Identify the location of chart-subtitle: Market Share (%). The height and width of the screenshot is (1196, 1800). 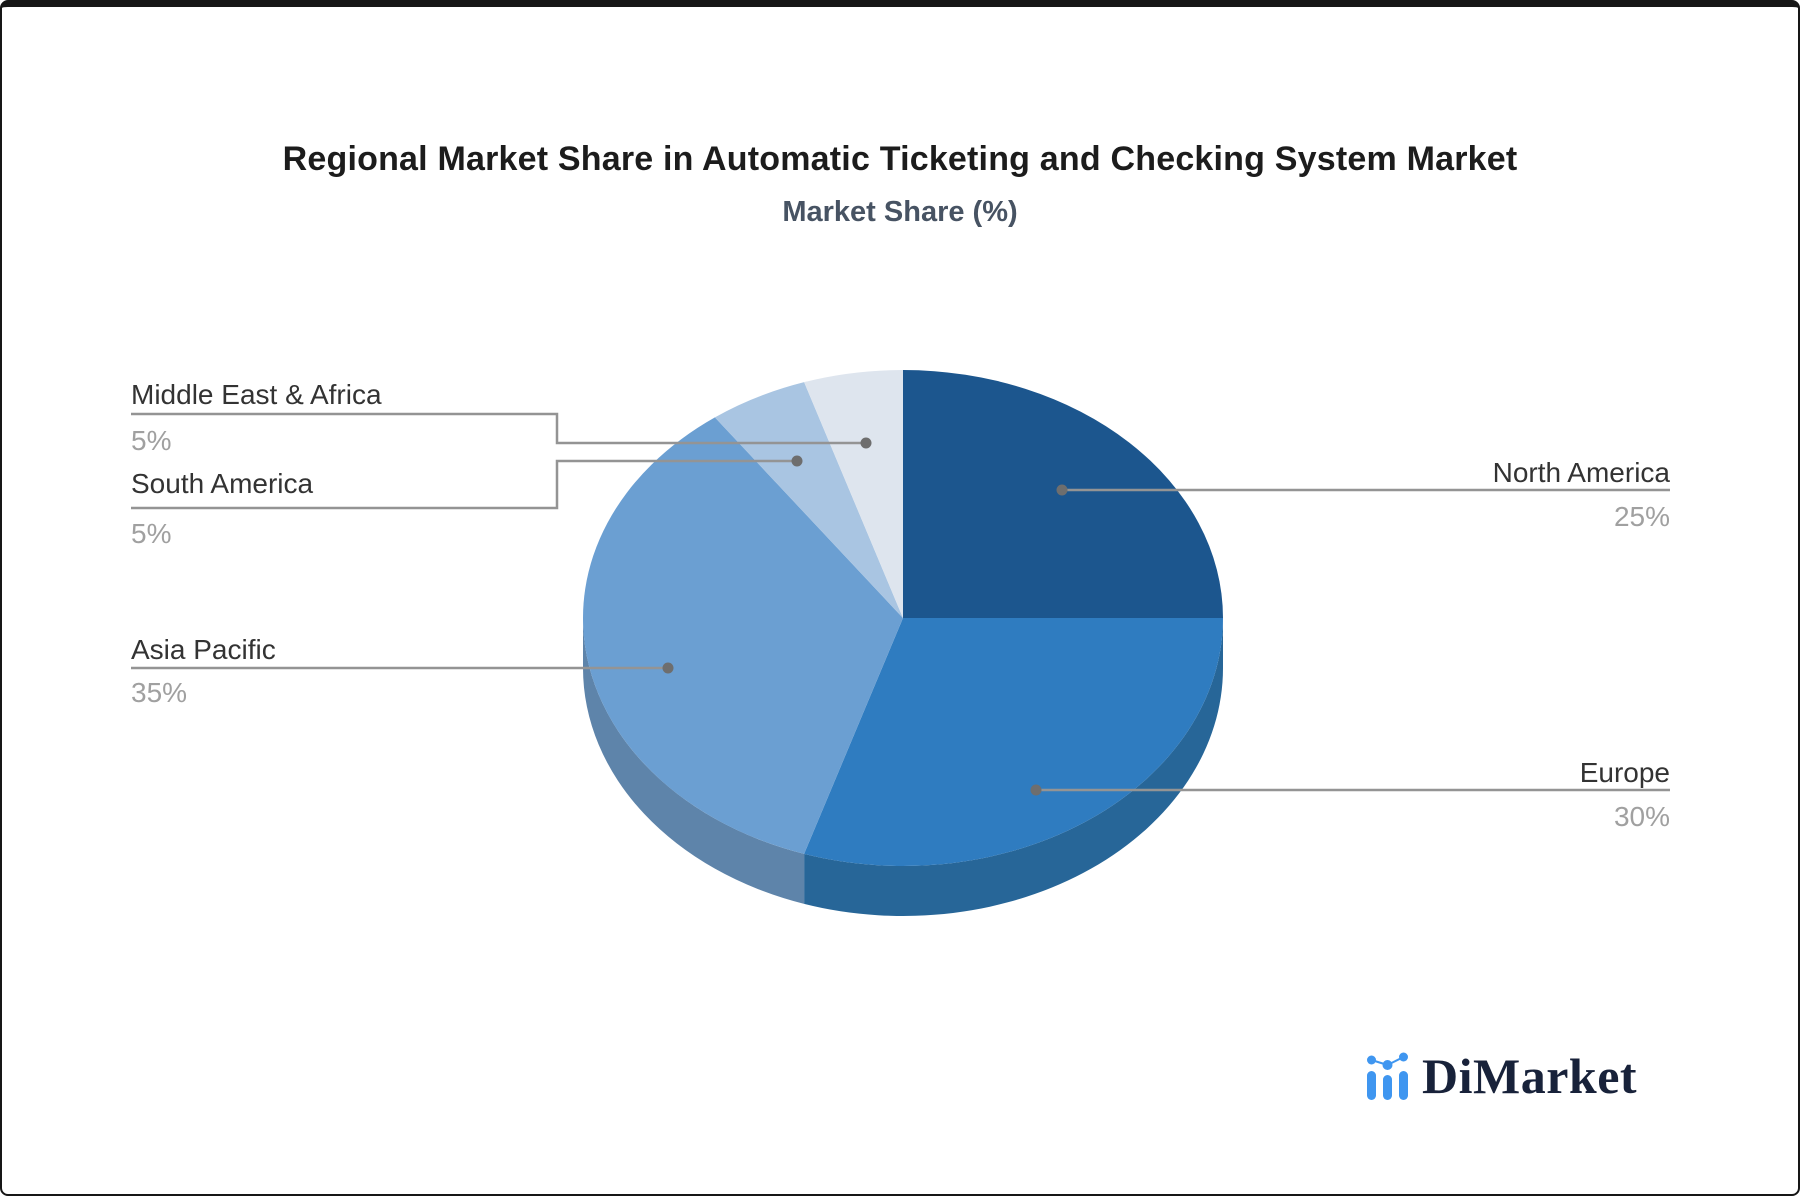
(900, 212).